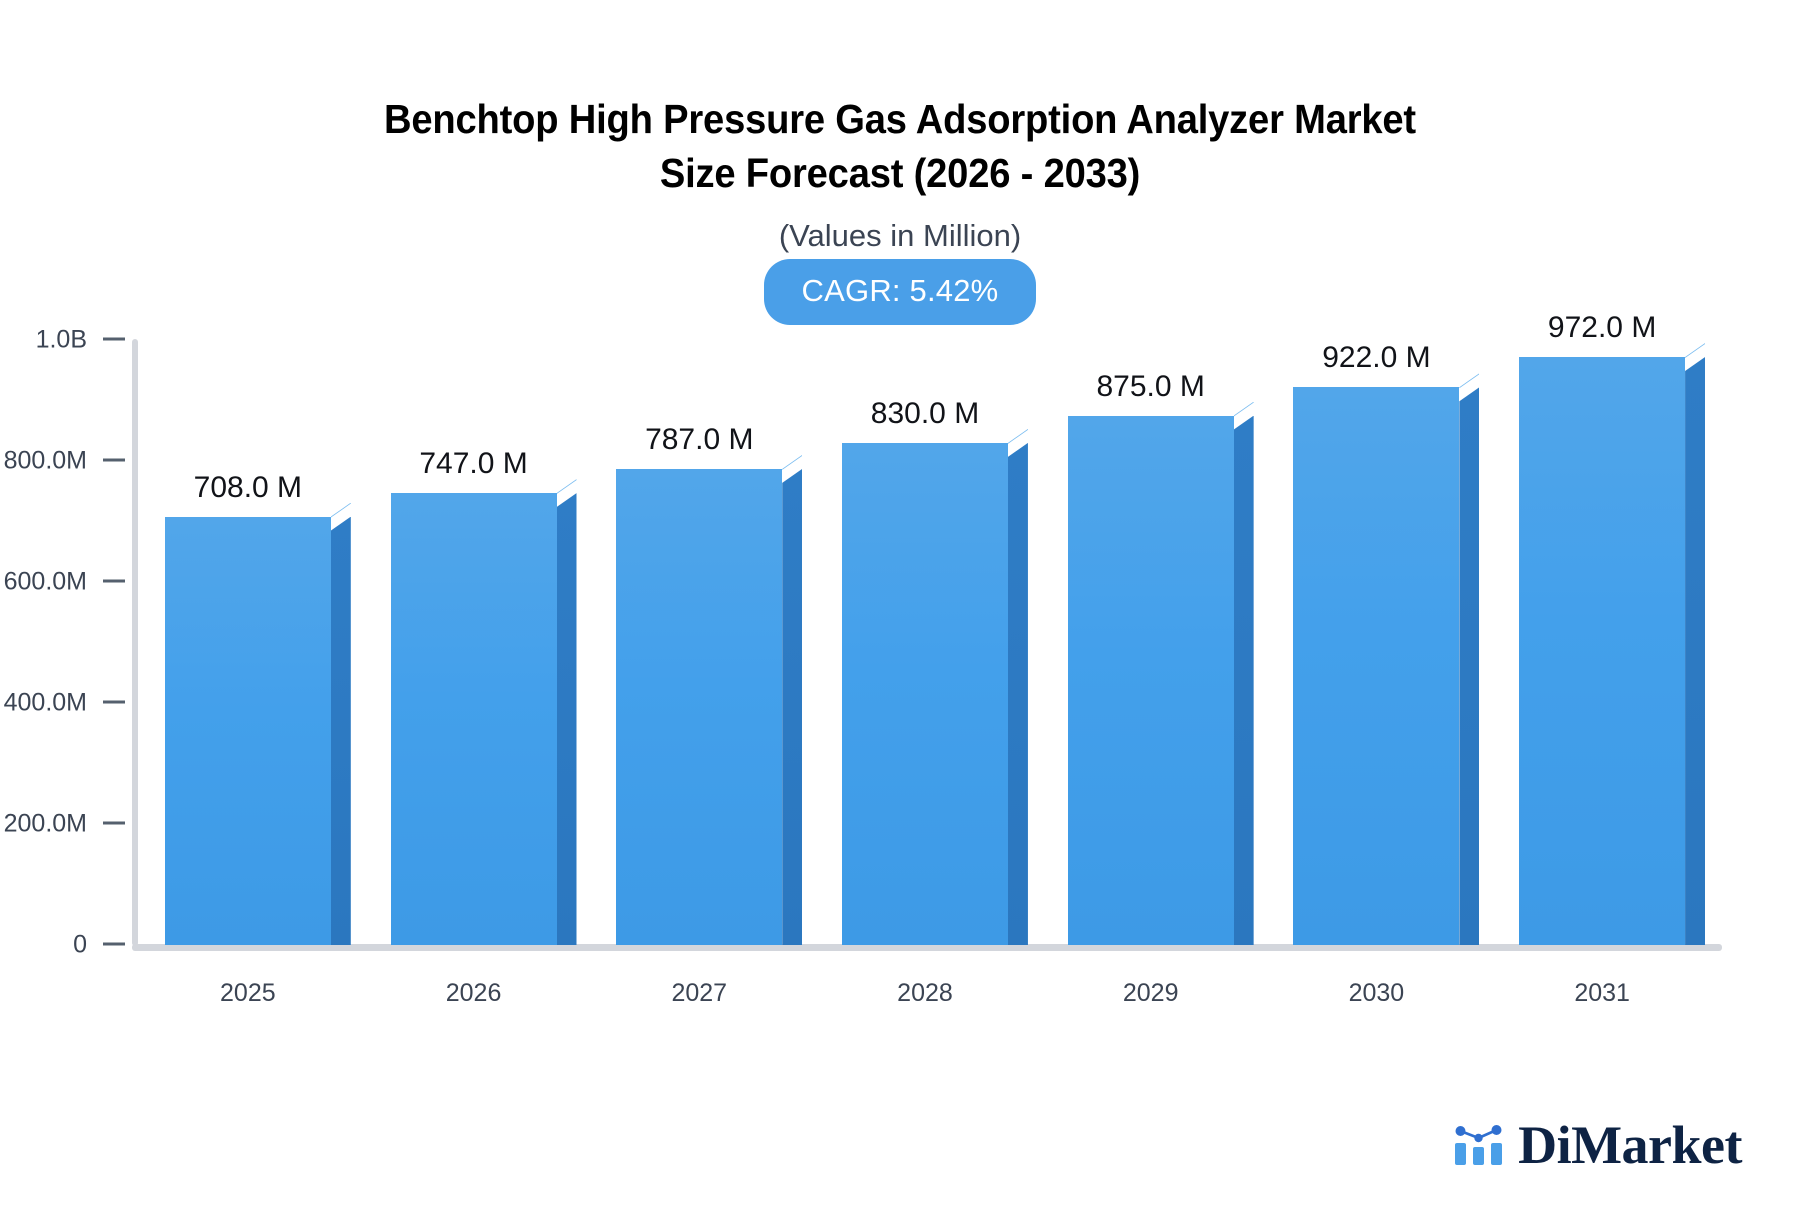 Image resolution: width=1800 pixels, height=1212 pixels. Describe the element at coordinates (927, 947) in the screenshot. I see `x-axis-line` at that location.